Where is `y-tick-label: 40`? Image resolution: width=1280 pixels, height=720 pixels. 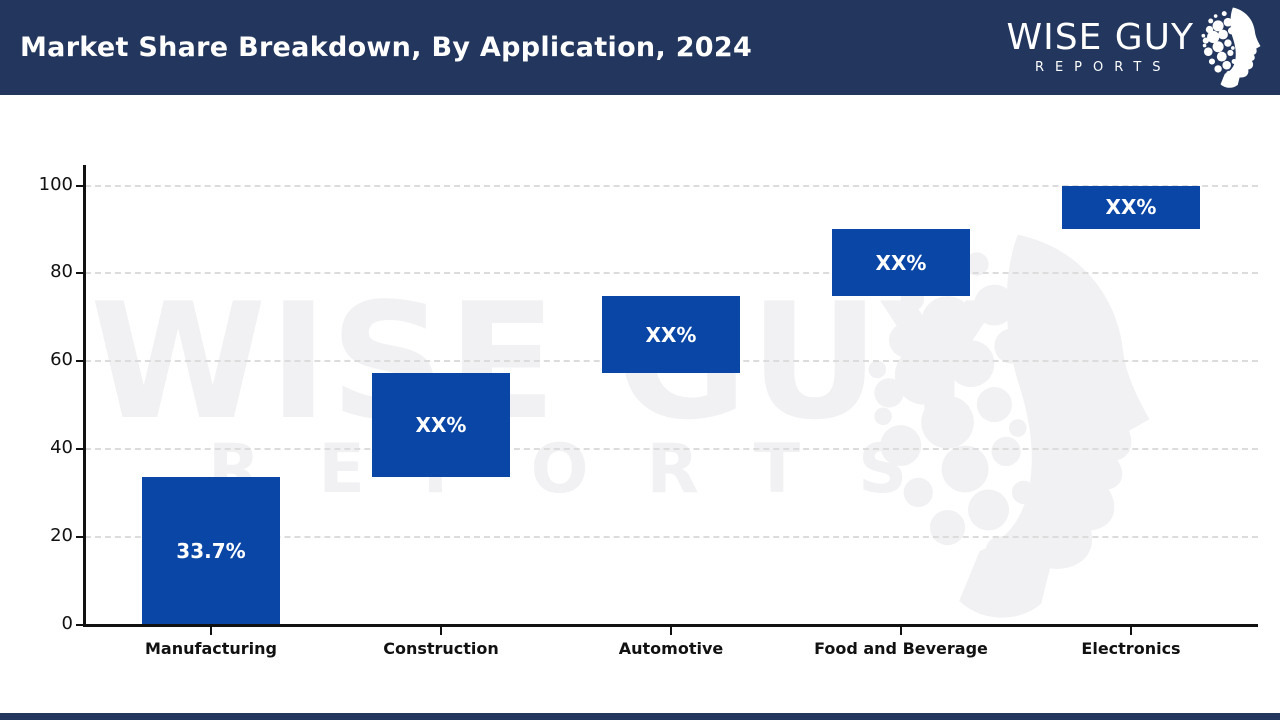 y-tick-label: 40 is located at coordinates (61, 448).